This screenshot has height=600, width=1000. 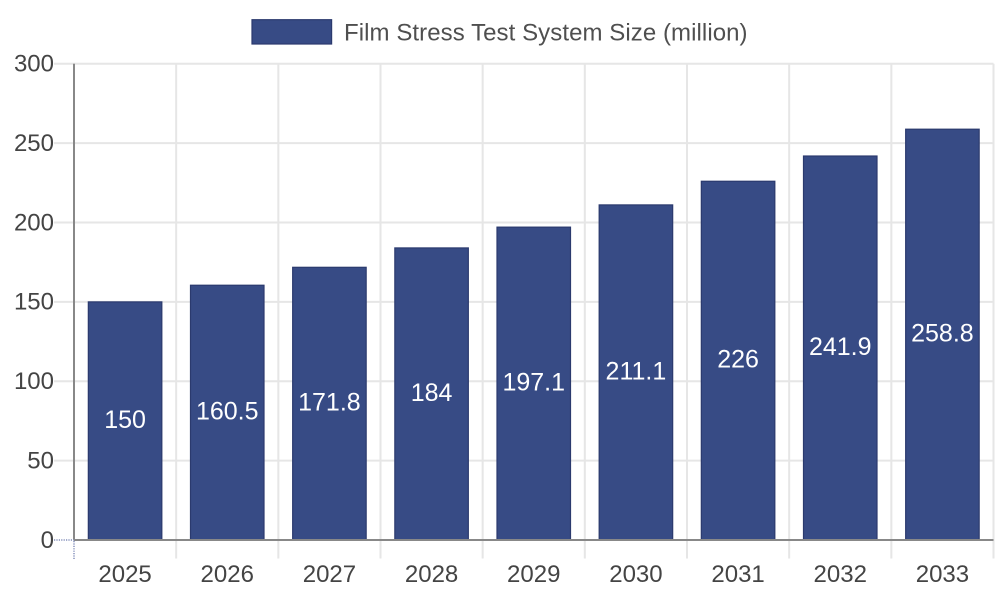 I want to click on svg-text: 100, so click(x=34, y=381).